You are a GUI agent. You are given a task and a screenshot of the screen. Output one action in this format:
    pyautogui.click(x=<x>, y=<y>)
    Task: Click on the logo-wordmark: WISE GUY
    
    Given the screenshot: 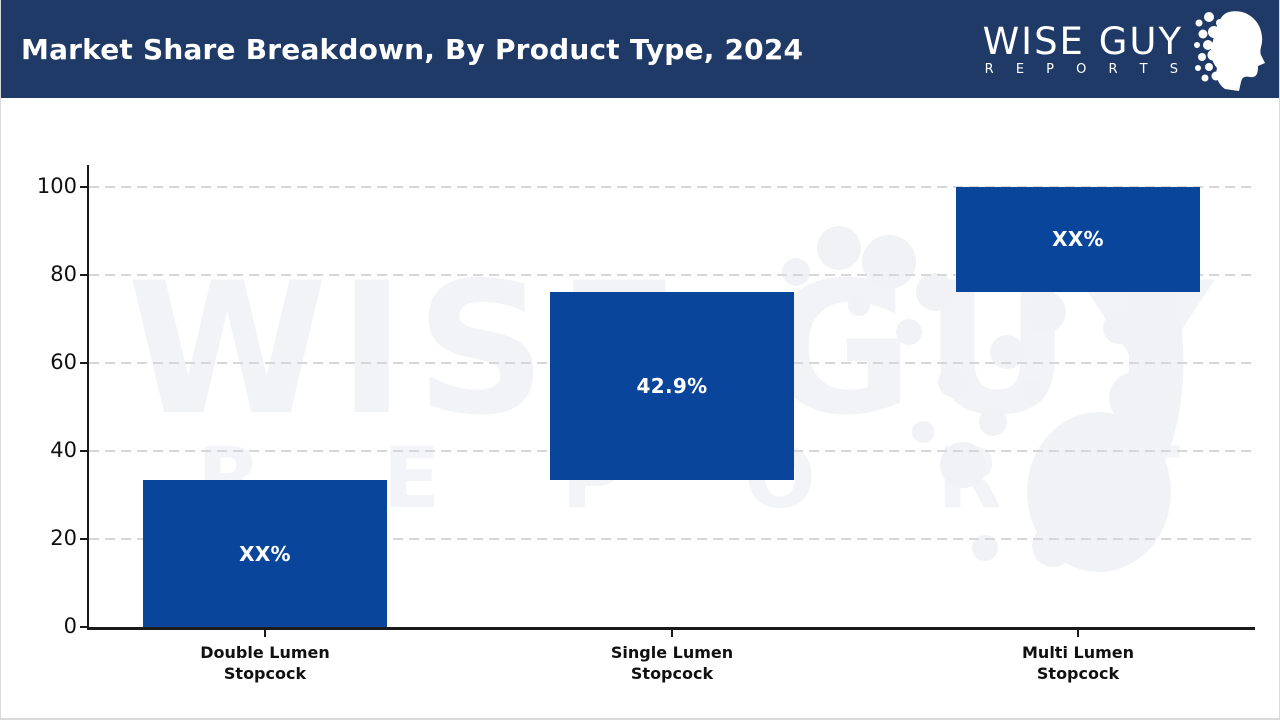 What is the action you would take?
    pyautogui.click(x=1083, y=41)
    